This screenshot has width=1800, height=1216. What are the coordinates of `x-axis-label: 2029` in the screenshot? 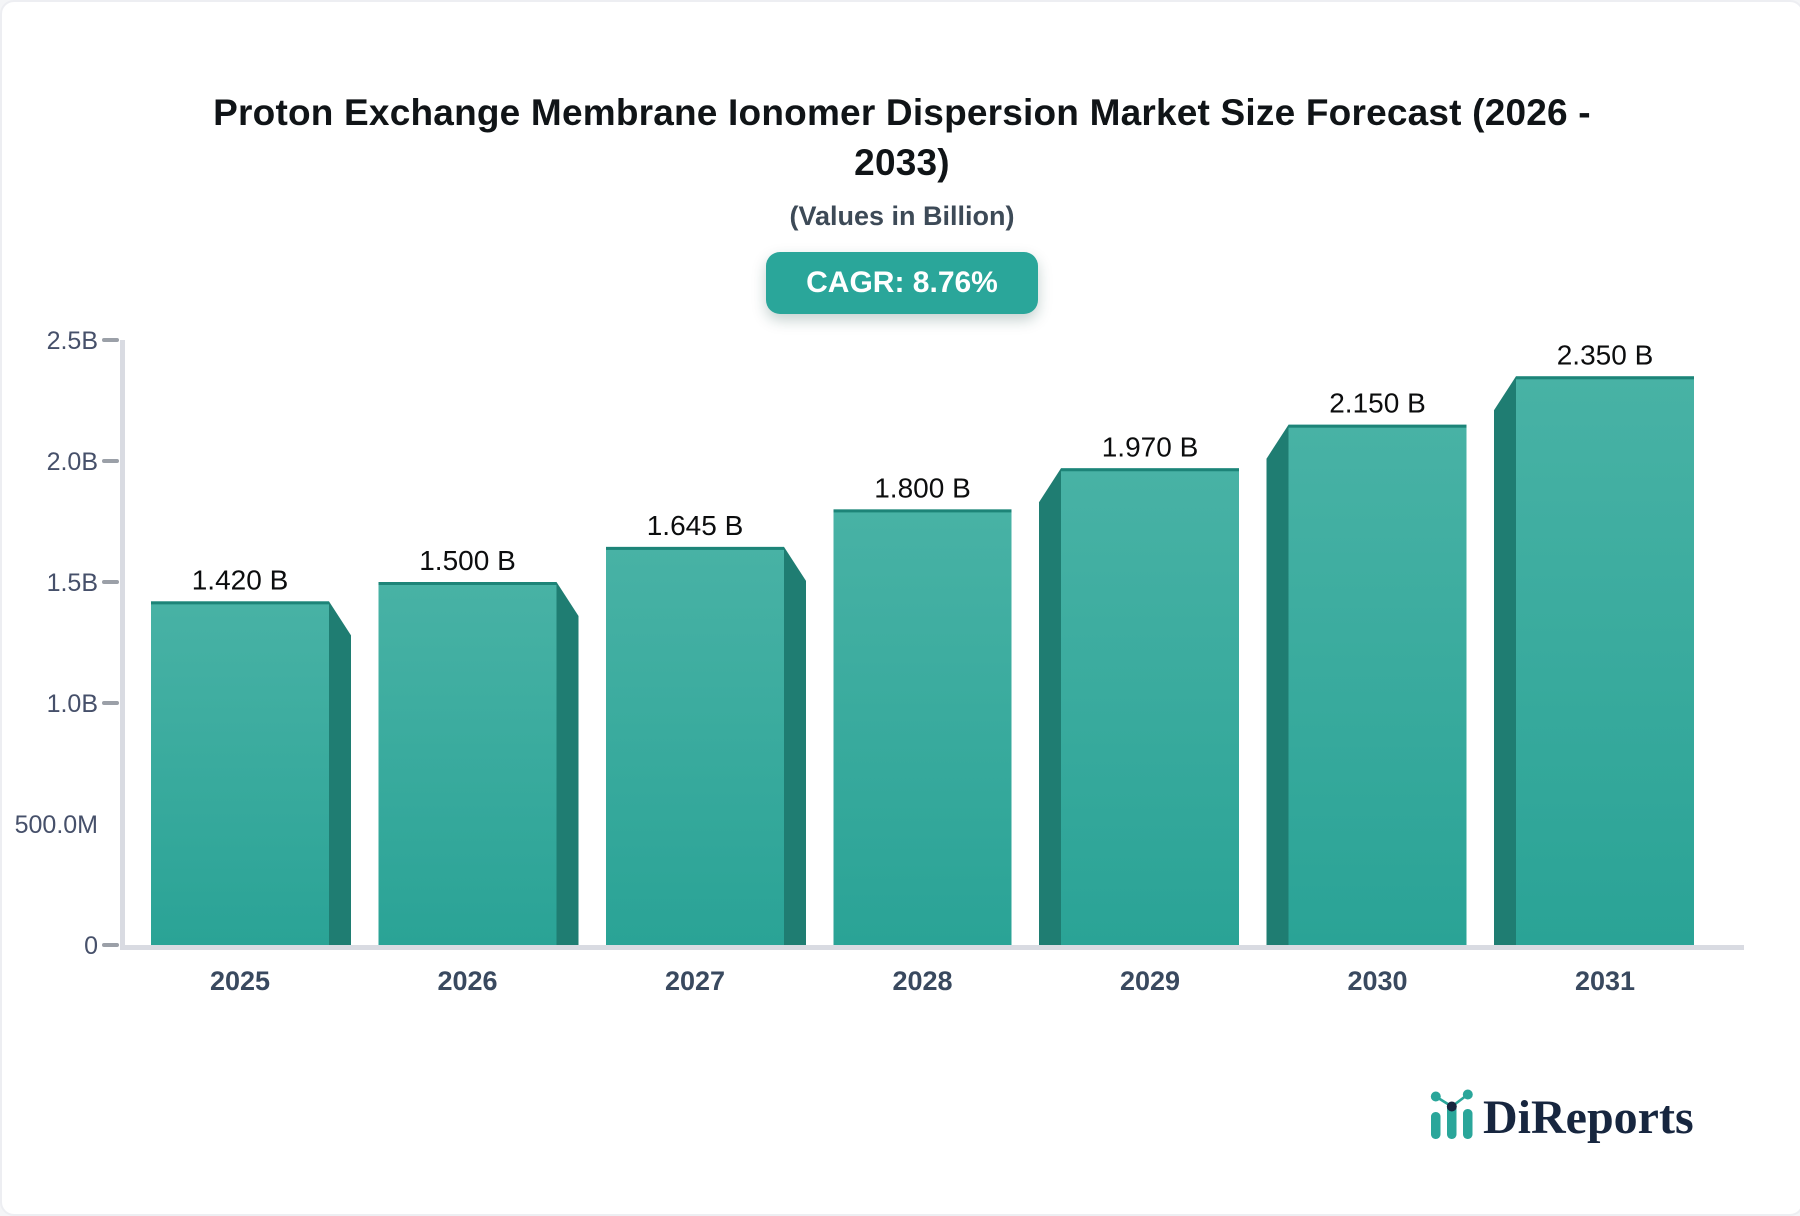 It's located at (1150, 981).